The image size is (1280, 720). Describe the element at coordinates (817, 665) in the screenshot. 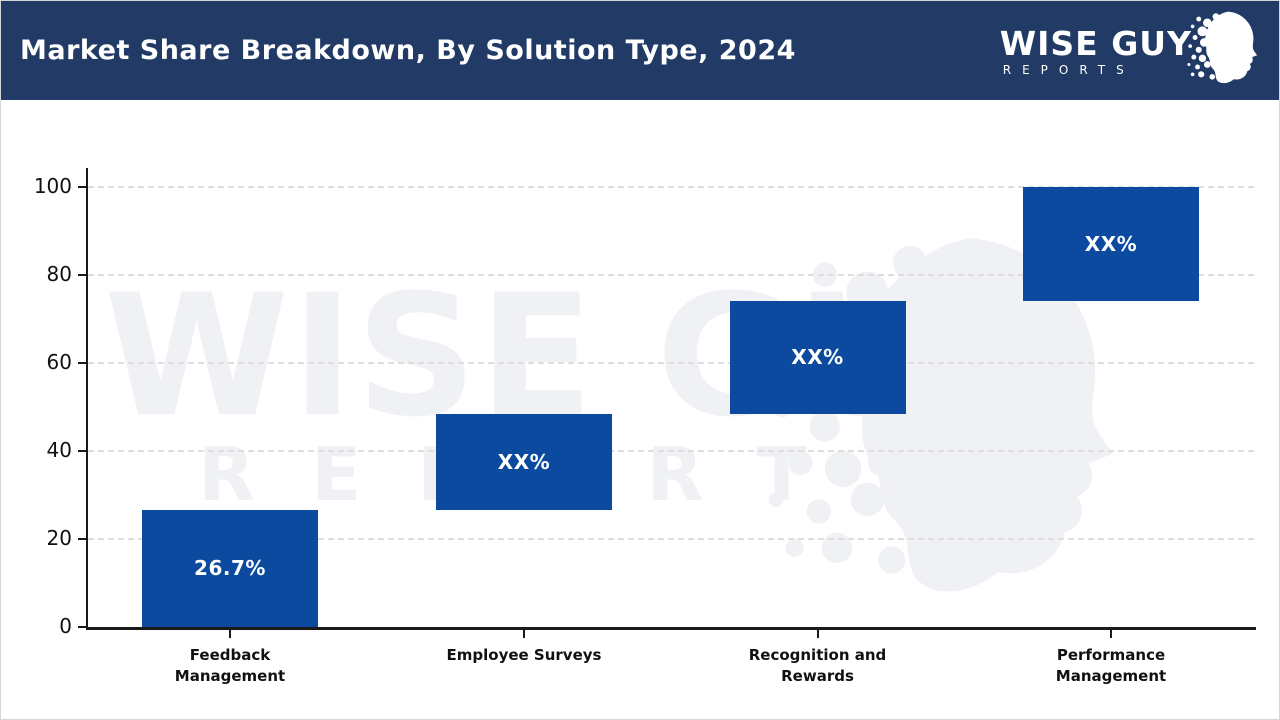

I see `x-axis-category-label: Recognition and Rewards` at that location.